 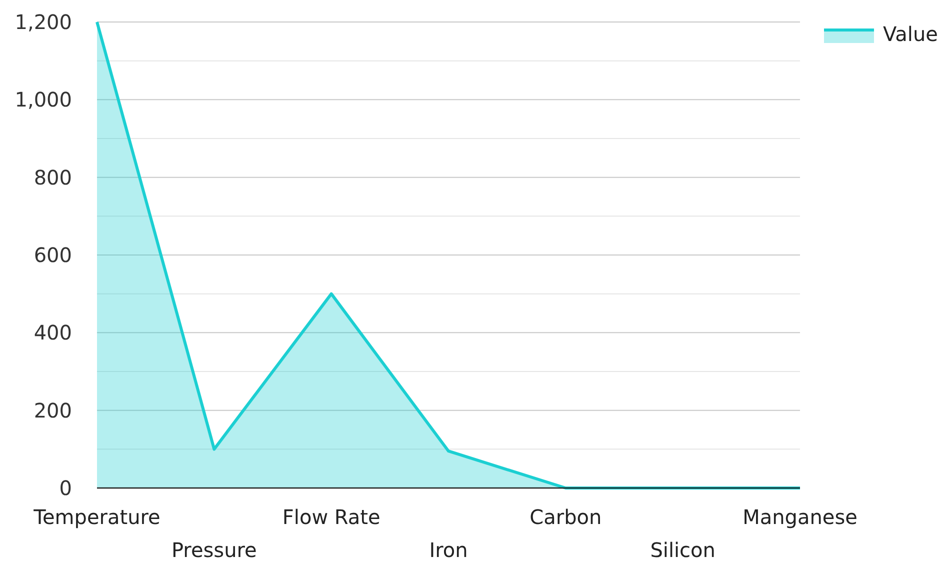 I want to click on x-tick-label: Pressure, so click(x=214, y=550).